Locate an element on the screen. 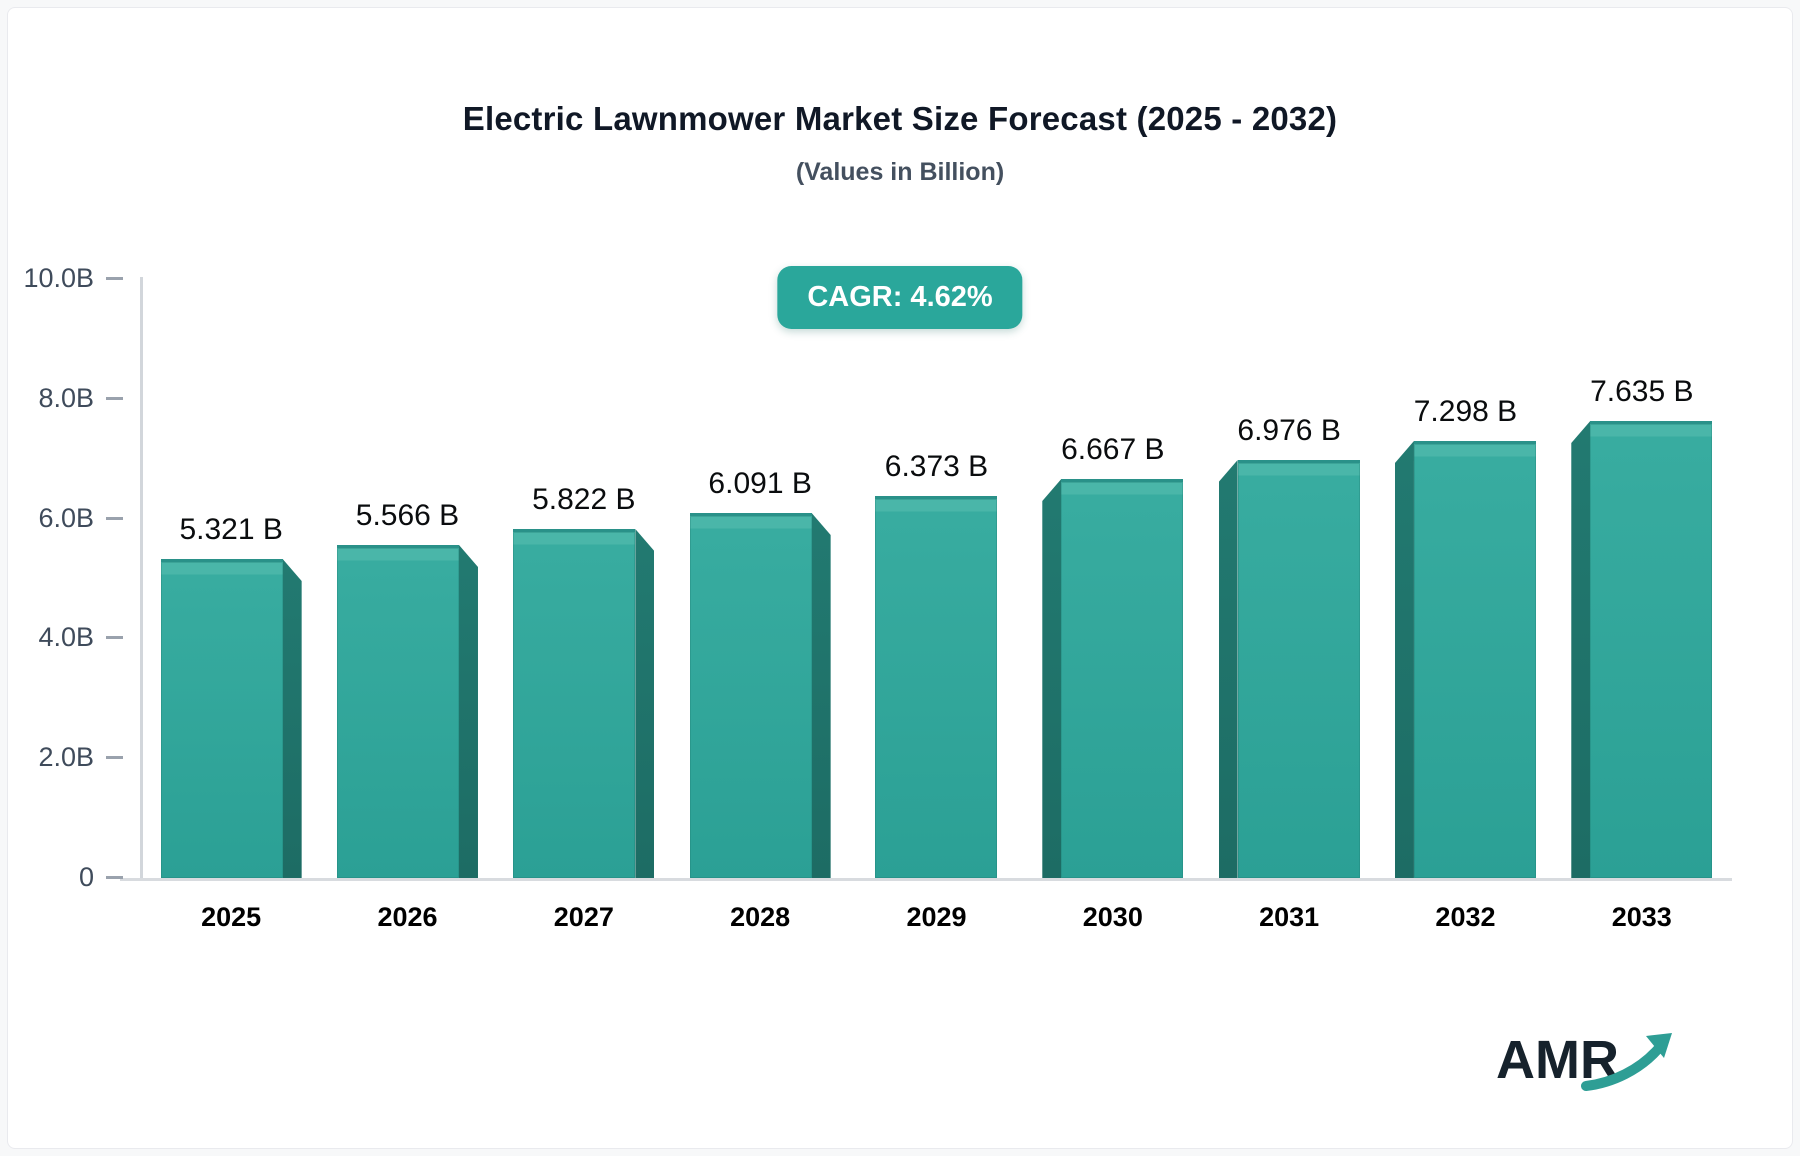 This screenshot has width=1800, height=1156. bar-value-label-2026: 5.566 B is located at coordinates (407, 515).